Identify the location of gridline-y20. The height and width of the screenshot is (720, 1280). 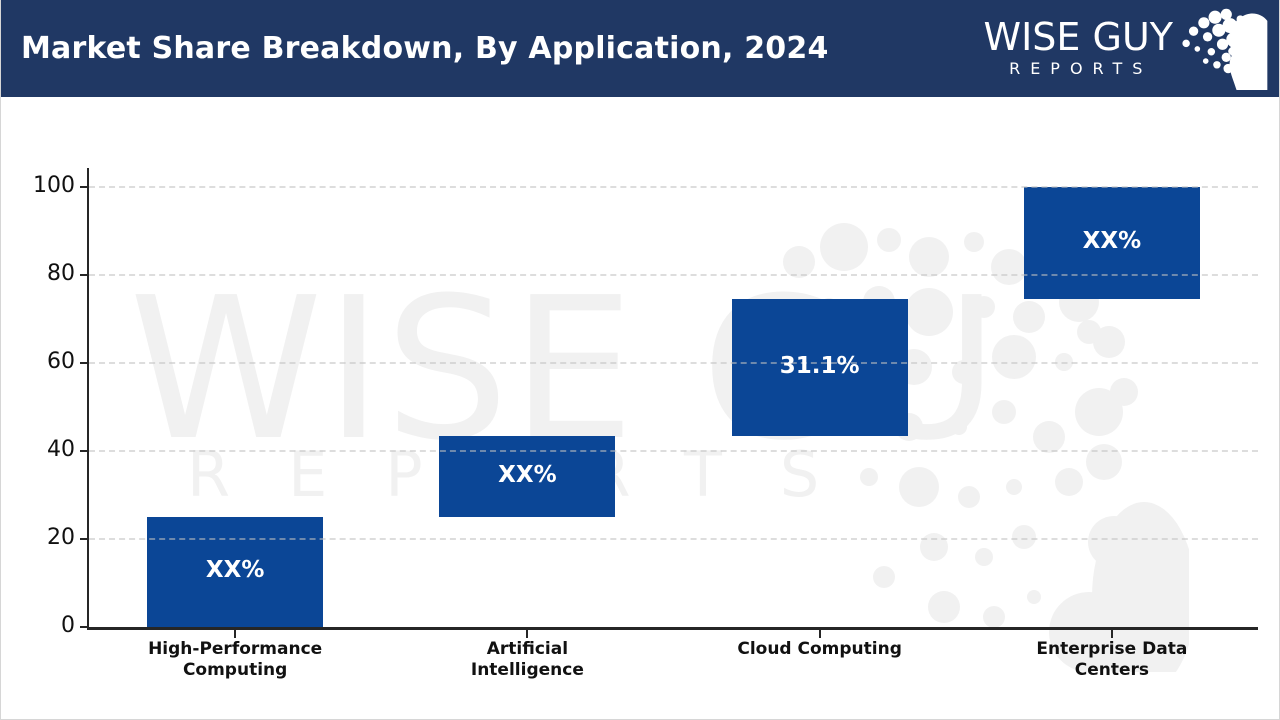
(673, 539).